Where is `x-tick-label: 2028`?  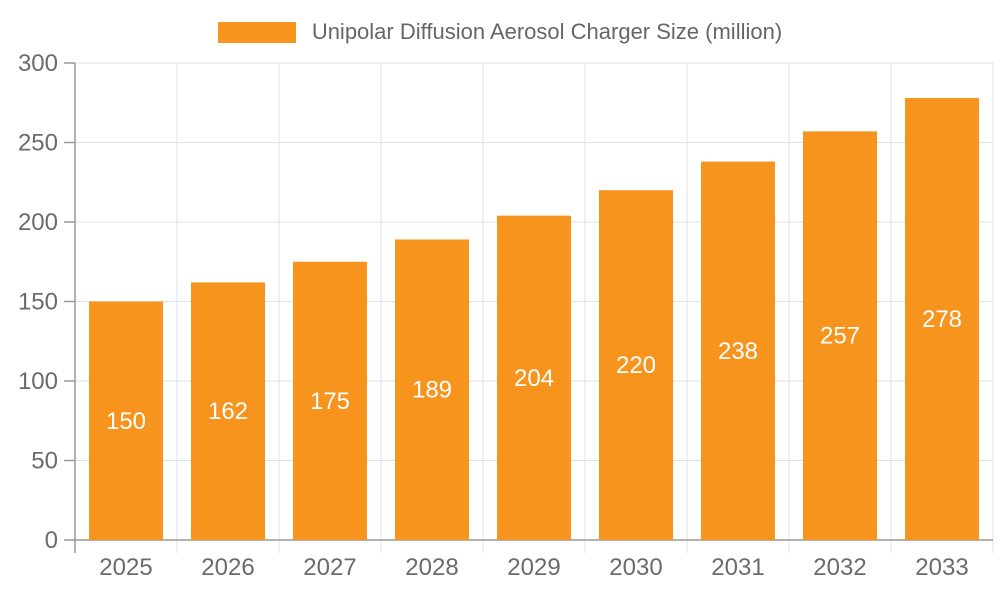
x-tick-label: 2028 is located at coordinates (431, 567).